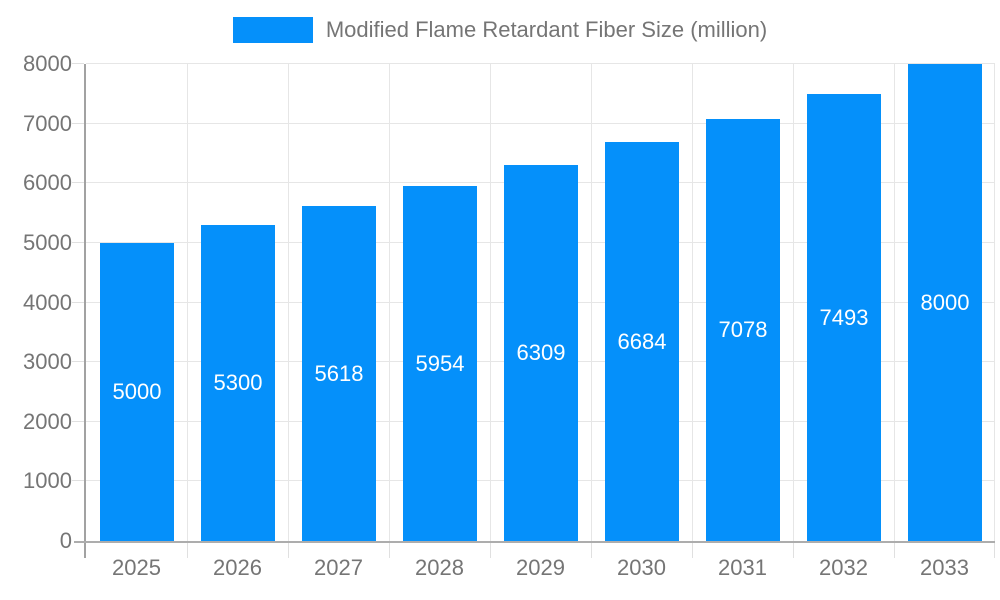  Describe the element at coordinates (540, 567) in the screenshot. I see `x-tick-label: 2029` at that location.